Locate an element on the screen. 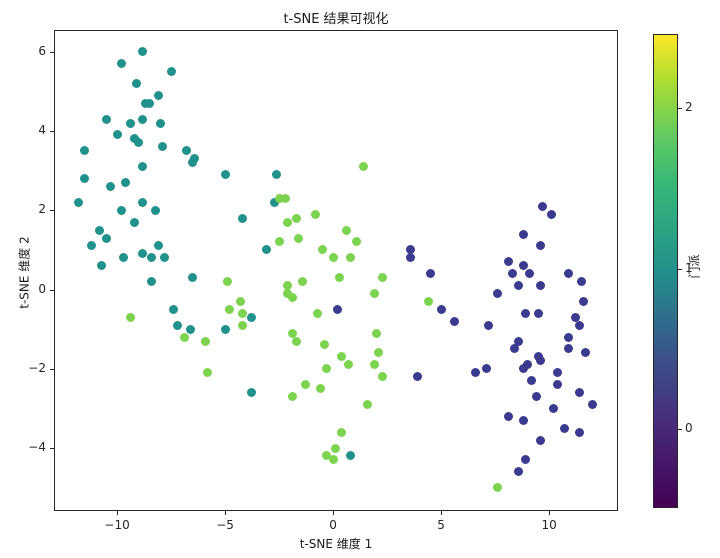  y-tick-label: 6 is located at coordinates (42, 50).